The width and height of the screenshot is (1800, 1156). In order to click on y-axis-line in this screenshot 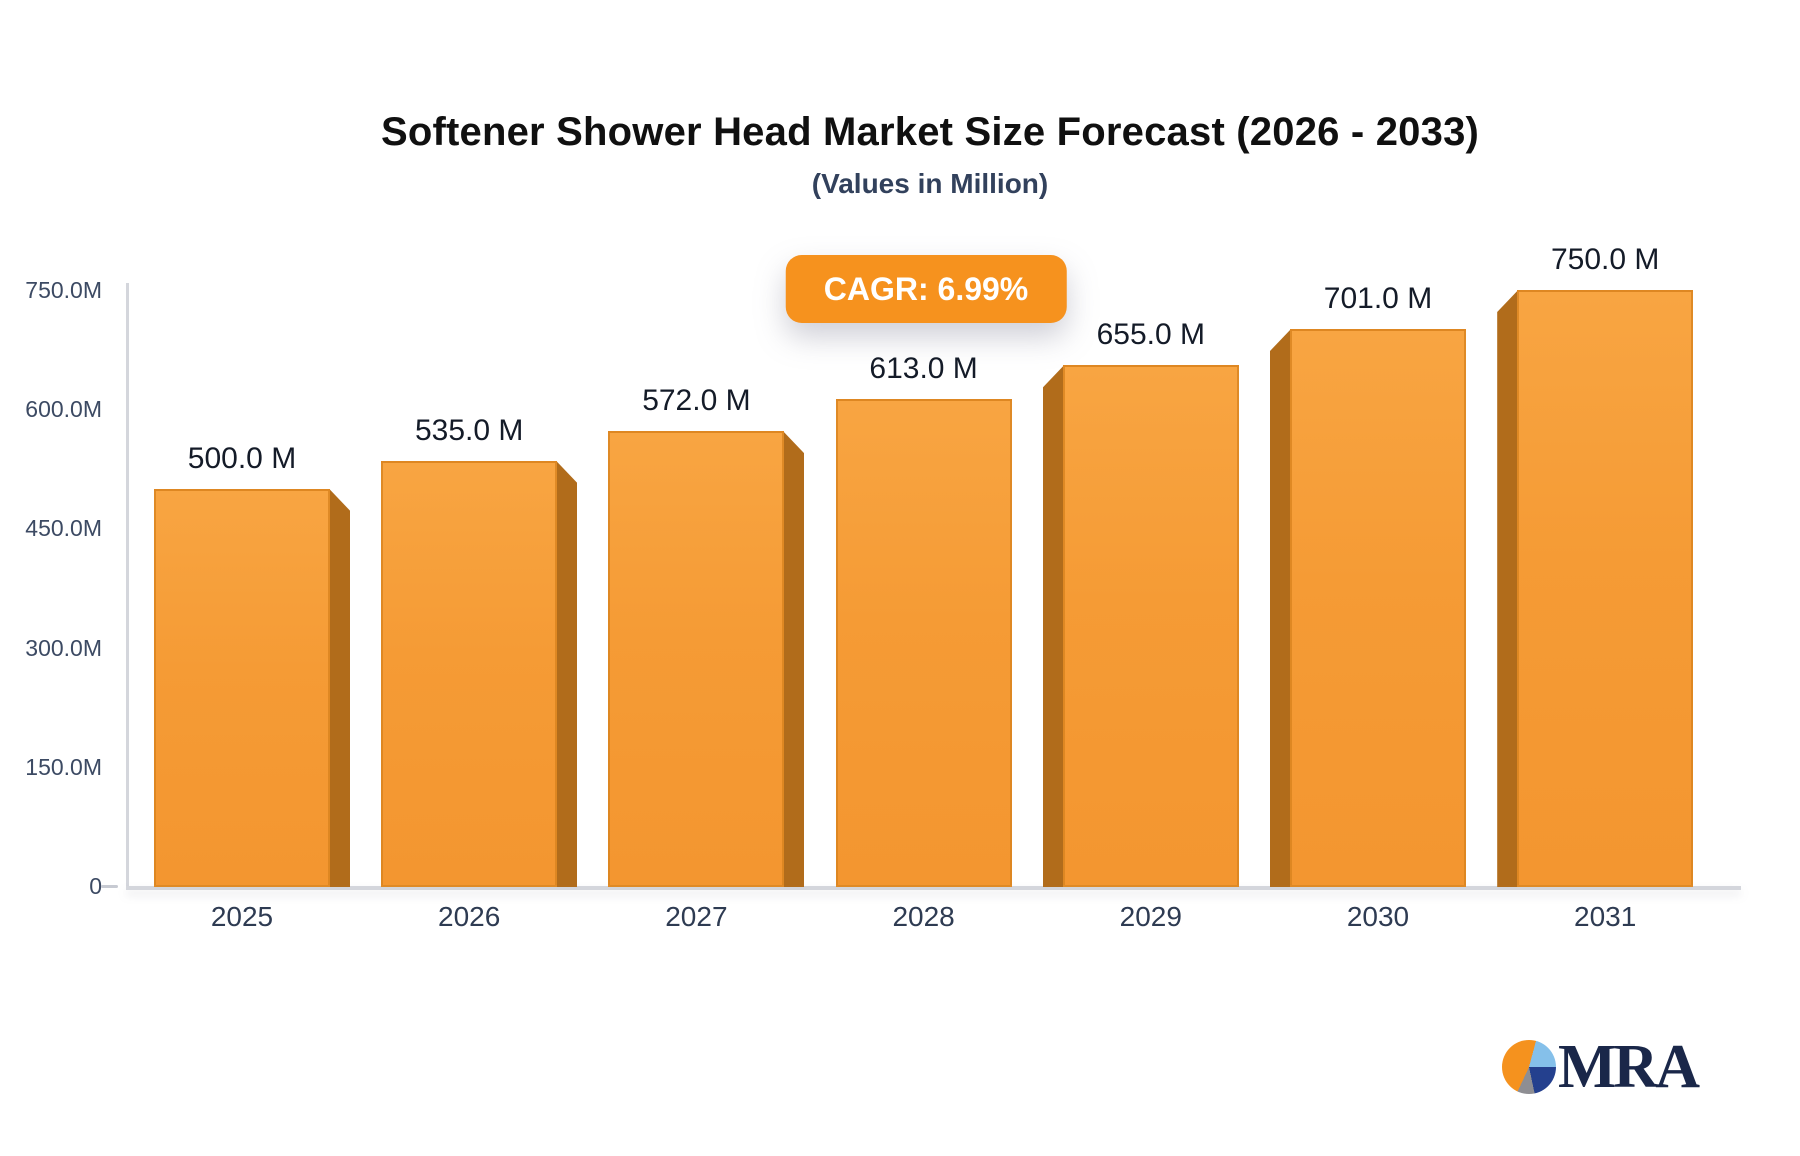, I will do `click(127, 586)`.